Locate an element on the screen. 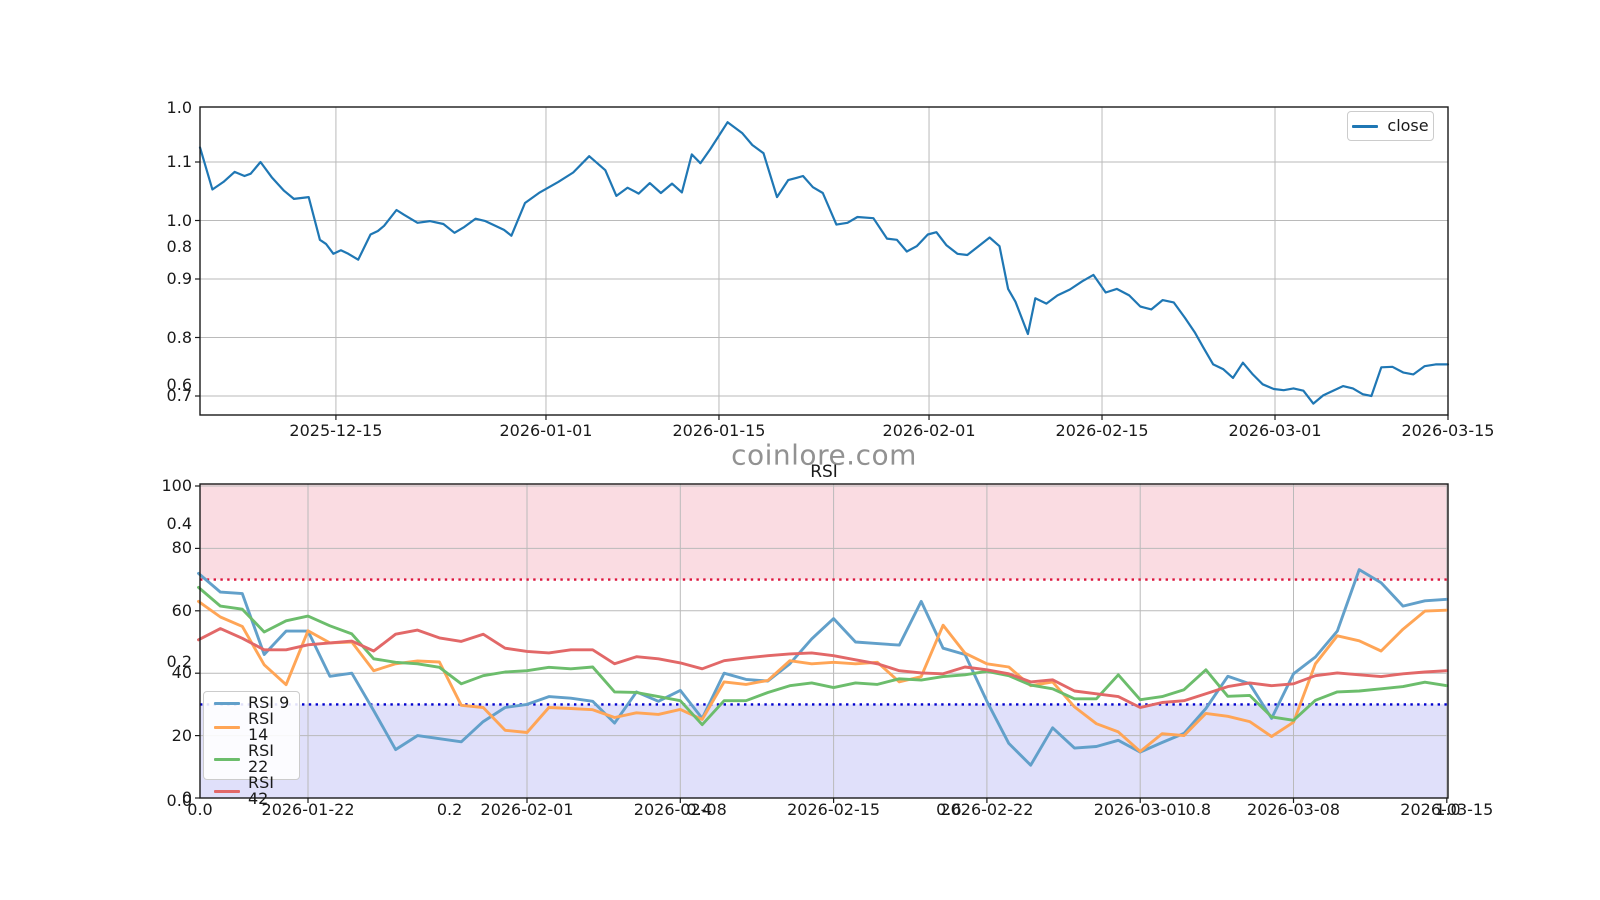 The height and width of the screenshot is (900, 1600). legend-label-rsi9: RSI 9 is located at coordinates (269, 702).